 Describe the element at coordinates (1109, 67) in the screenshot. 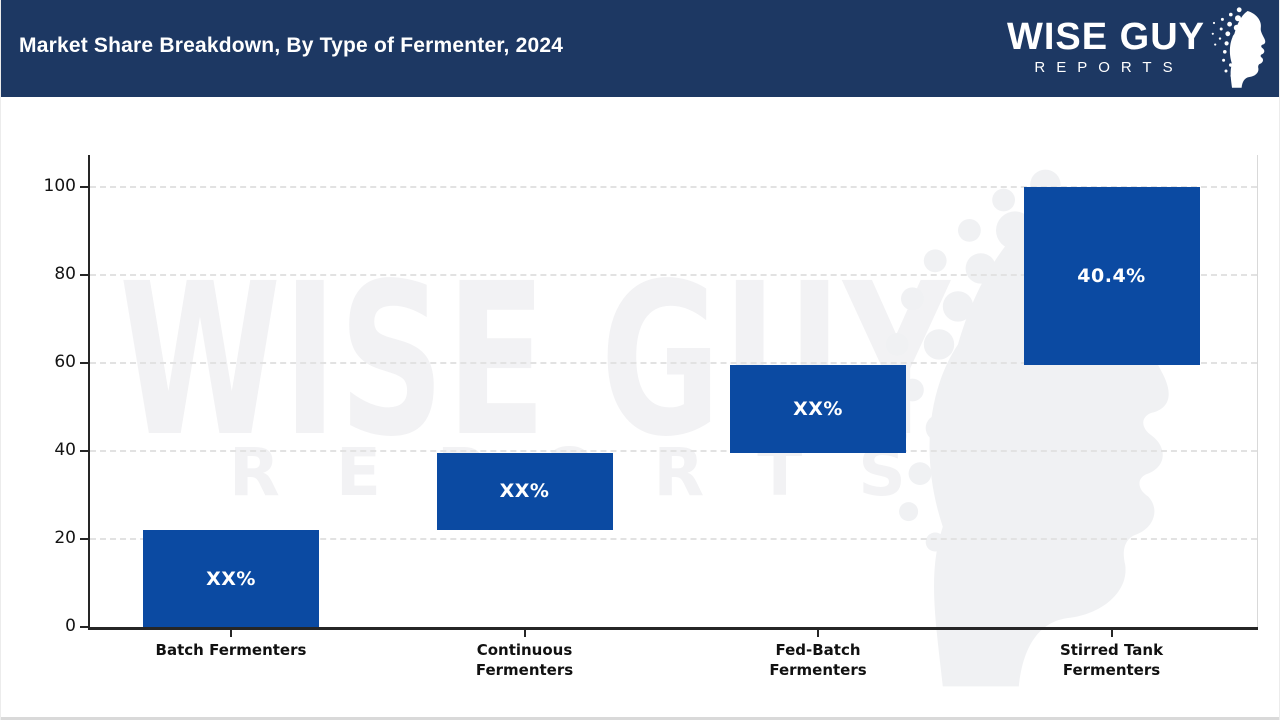

I see `logo-sub: REPORTS` at that location.